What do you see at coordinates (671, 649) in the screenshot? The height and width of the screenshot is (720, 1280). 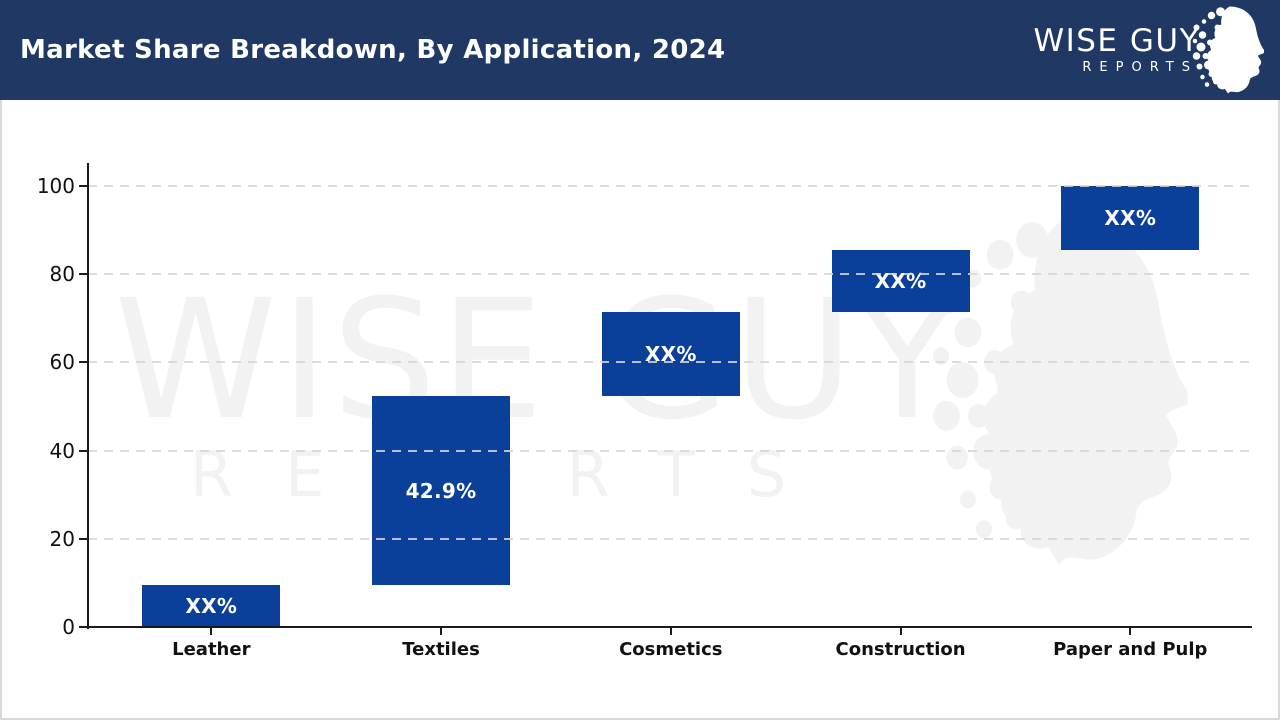 I see `category-label: Cosmetics` at bounding box center [671, 649].